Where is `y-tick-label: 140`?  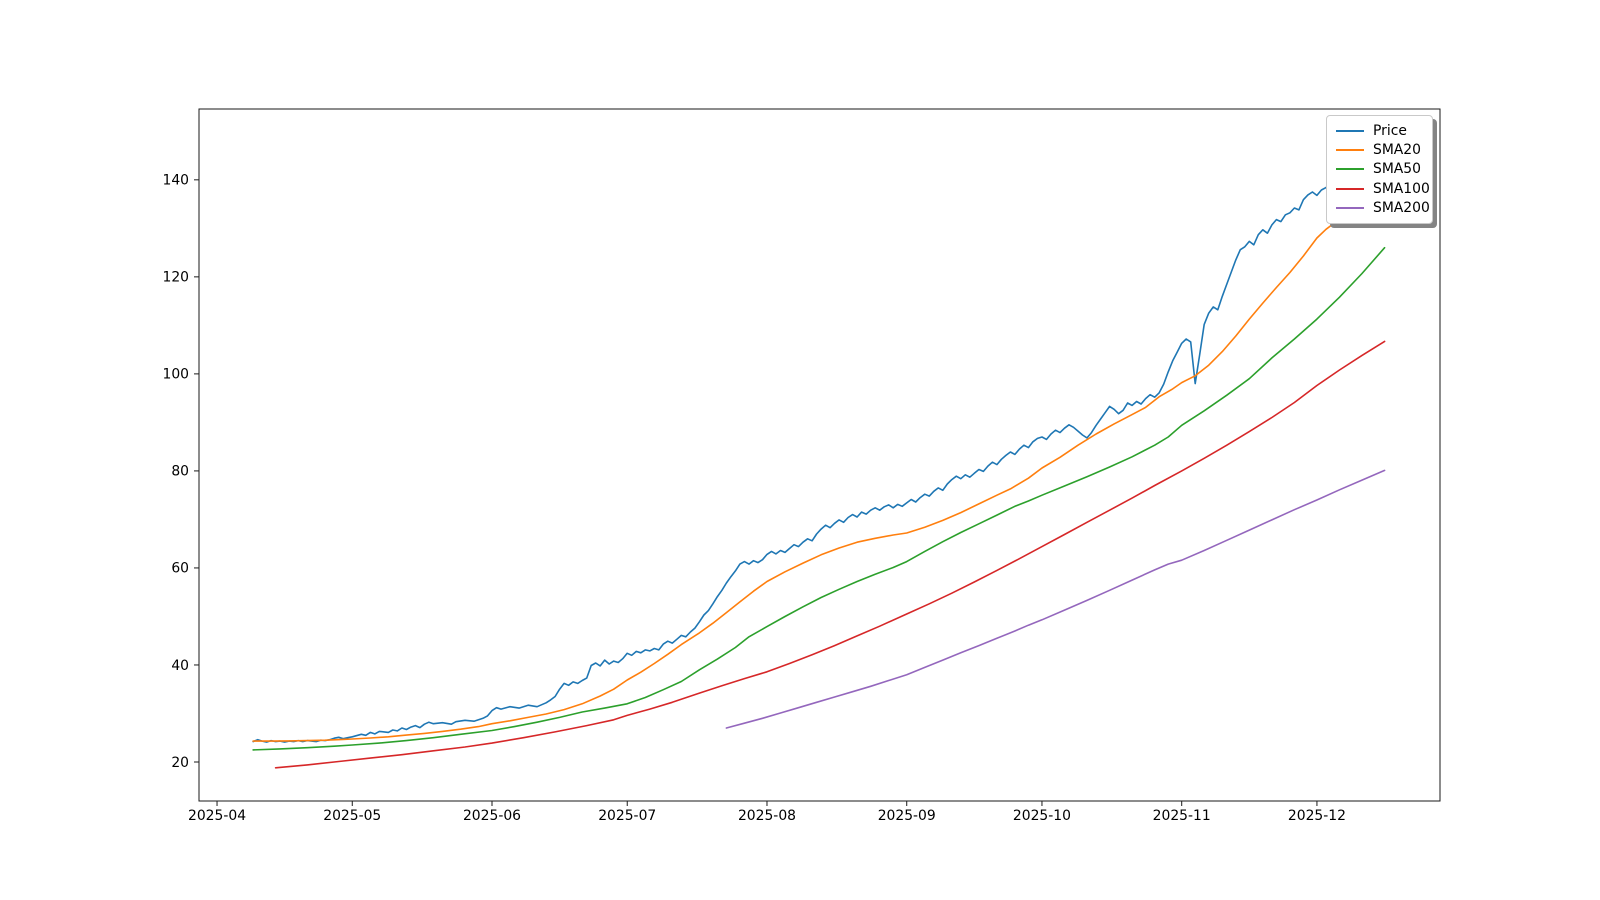 y-tick-label: 140 is located at coordinates (175, 181).